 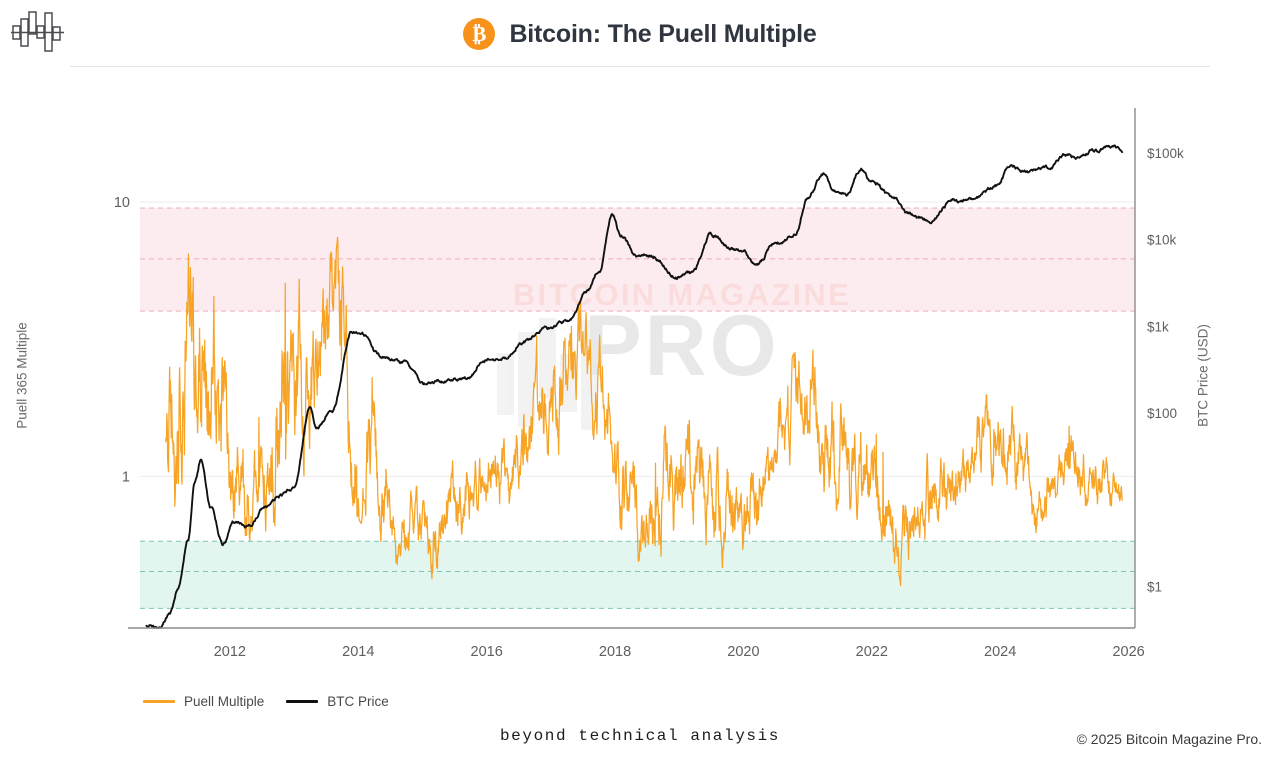 What do you see at coordinates (358, 652) in the screenshot?
I see `x-axis-tick: 2014` at bounding box center [358, 652].